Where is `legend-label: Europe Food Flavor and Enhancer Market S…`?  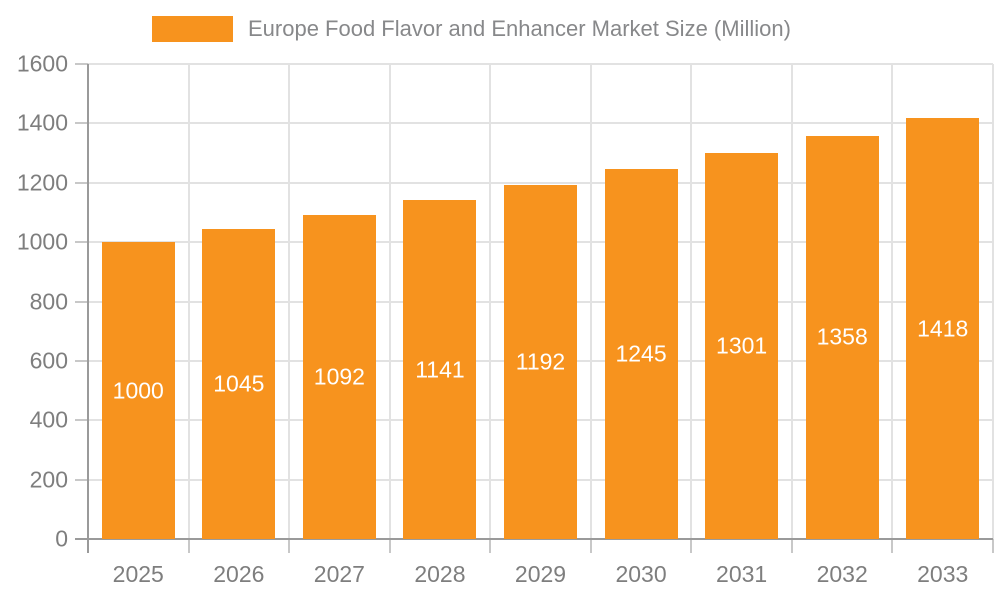
legend-label: Europe Food Flavor and Enhancer Market S… is located at coordinates (519, 28).